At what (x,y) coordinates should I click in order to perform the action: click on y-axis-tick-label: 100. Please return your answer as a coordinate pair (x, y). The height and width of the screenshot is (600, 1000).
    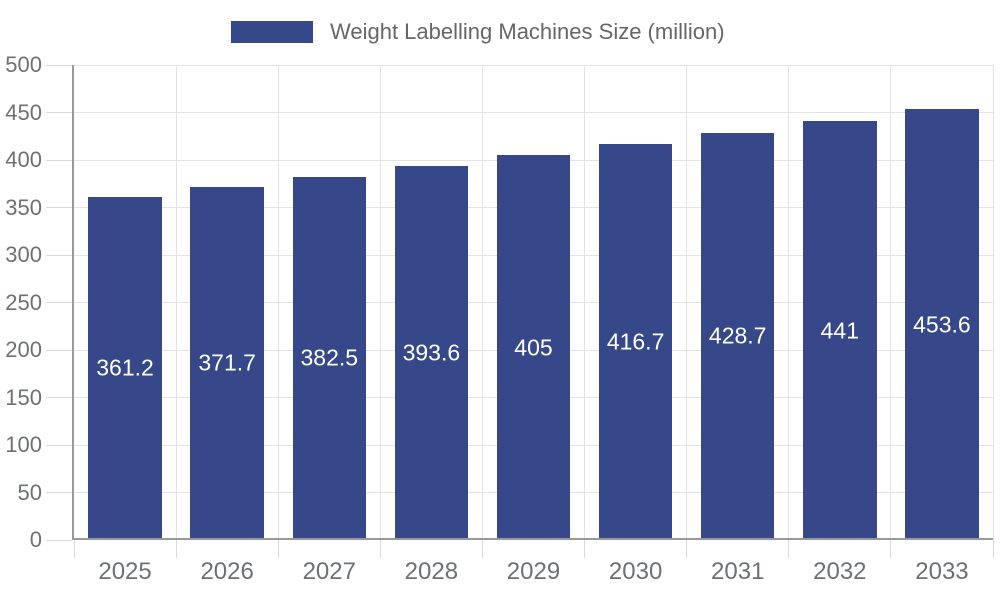
    Looking at the image, I should click on (23, 444).